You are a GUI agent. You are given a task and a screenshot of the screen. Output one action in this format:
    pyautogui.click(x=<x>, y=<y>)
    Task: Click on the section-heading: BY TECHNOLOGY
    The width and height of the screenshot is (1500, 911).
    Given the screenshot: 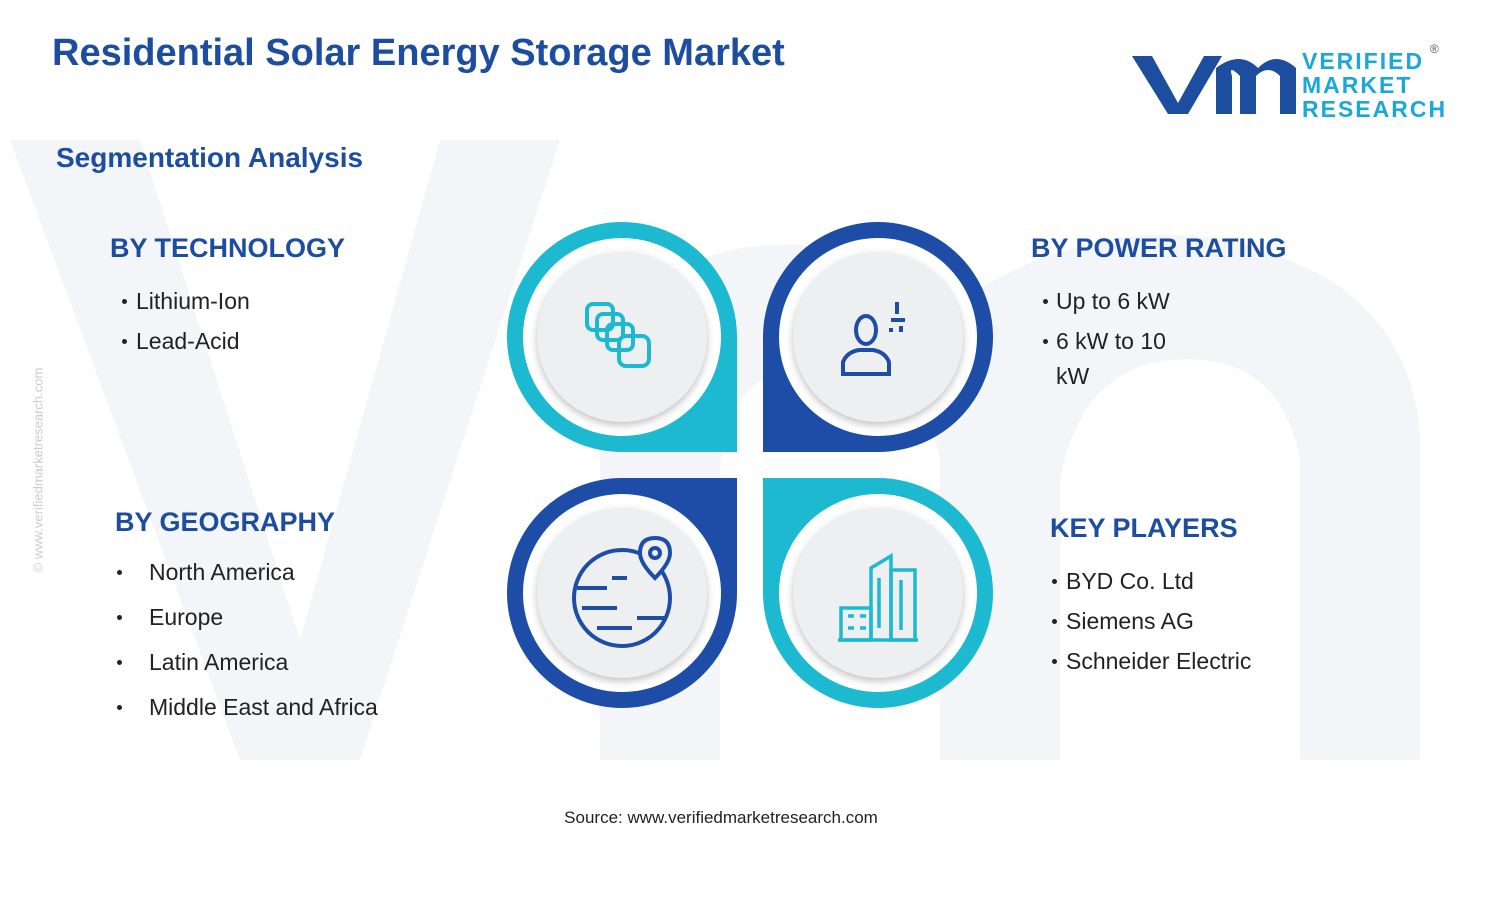 What is the action you would take?
    pyautogui.click(x=228, y=248)
    